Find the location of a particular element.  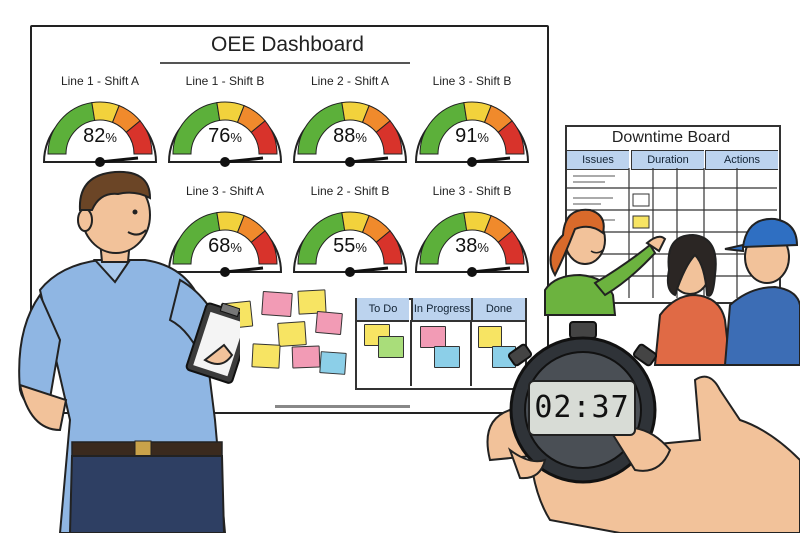

downtime-column-issues: Issues is located at coordinates (598, 160).